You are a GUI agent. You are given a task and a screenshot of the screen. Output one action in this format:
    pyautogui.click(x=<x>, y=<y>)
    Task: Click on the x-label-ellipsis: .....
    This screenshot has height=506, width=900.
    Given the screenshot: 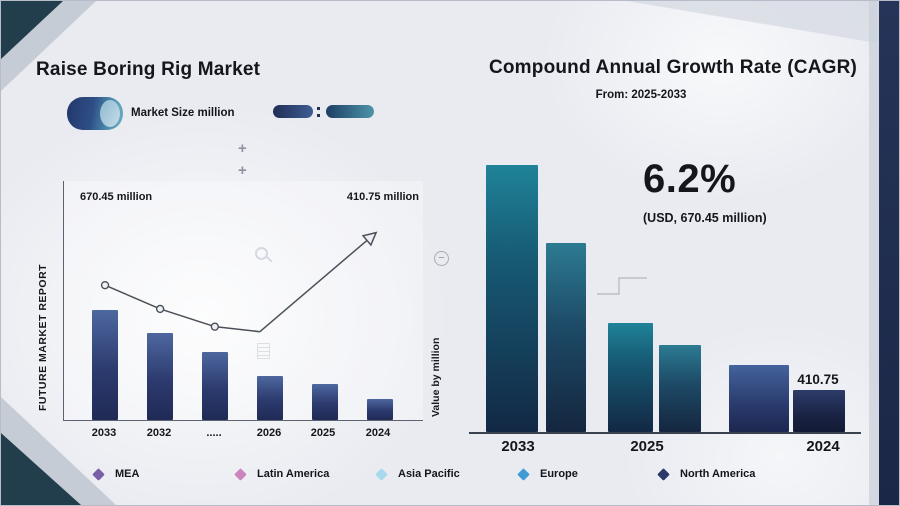 What is the action you would take?
    pyautogui.click(x=214, y=433)
    